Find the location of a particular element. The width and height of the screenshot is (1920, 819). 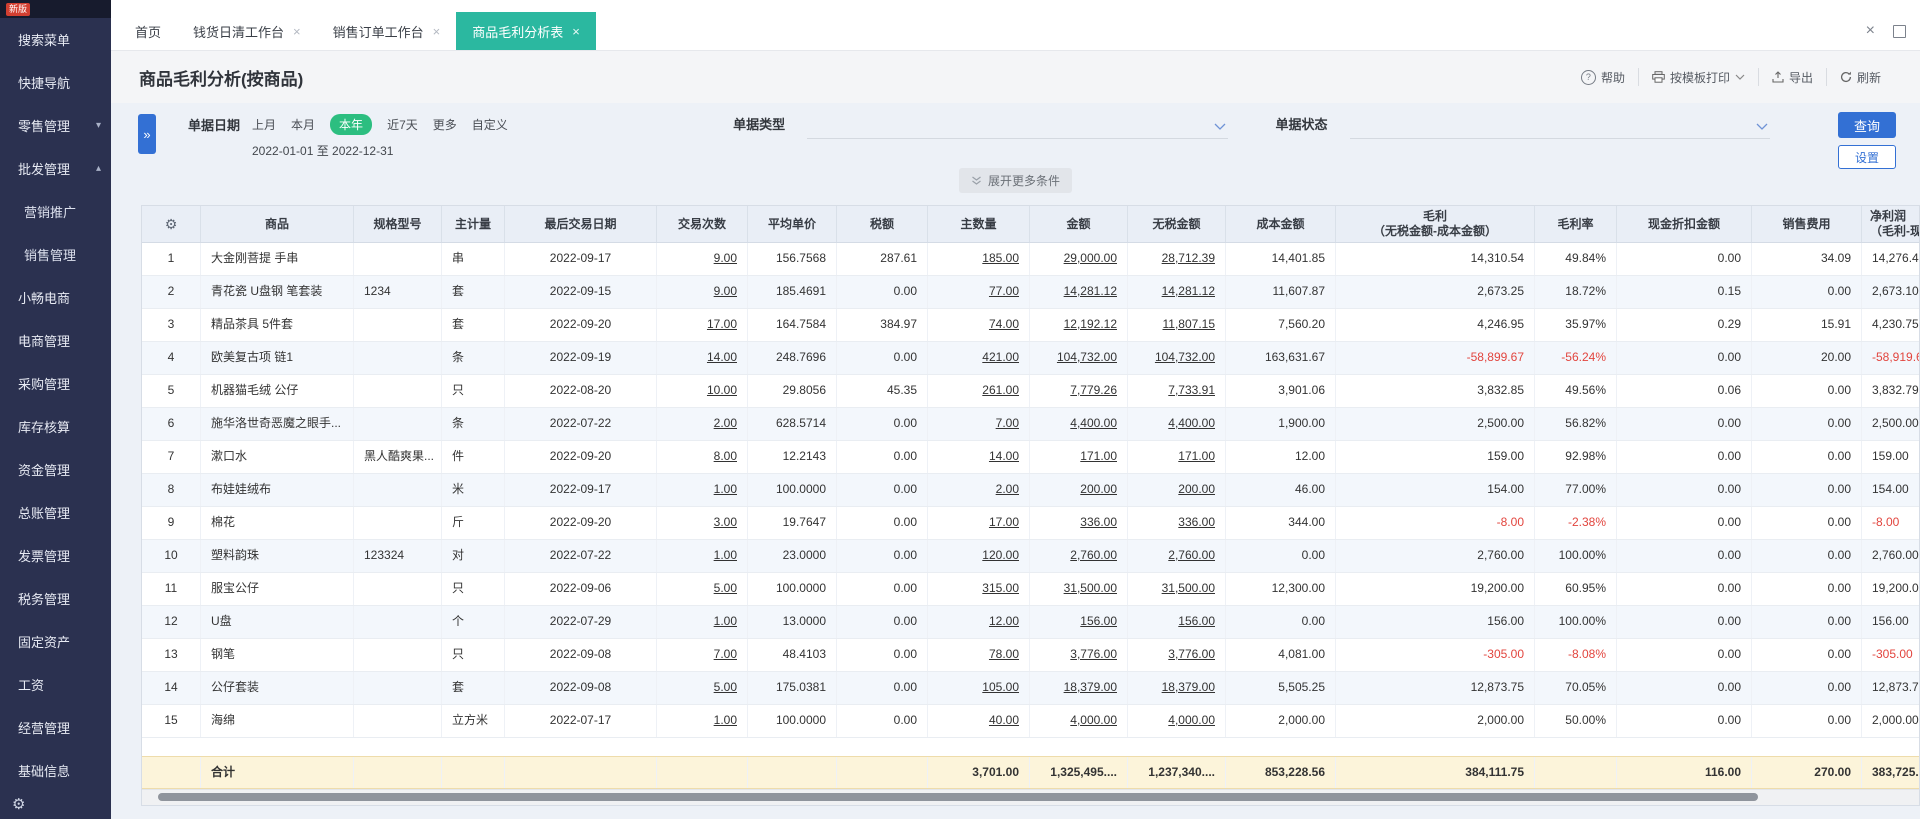

date-range-value: 2022-01-01 至 2022-12-31 is located at coordinates (323, 151).